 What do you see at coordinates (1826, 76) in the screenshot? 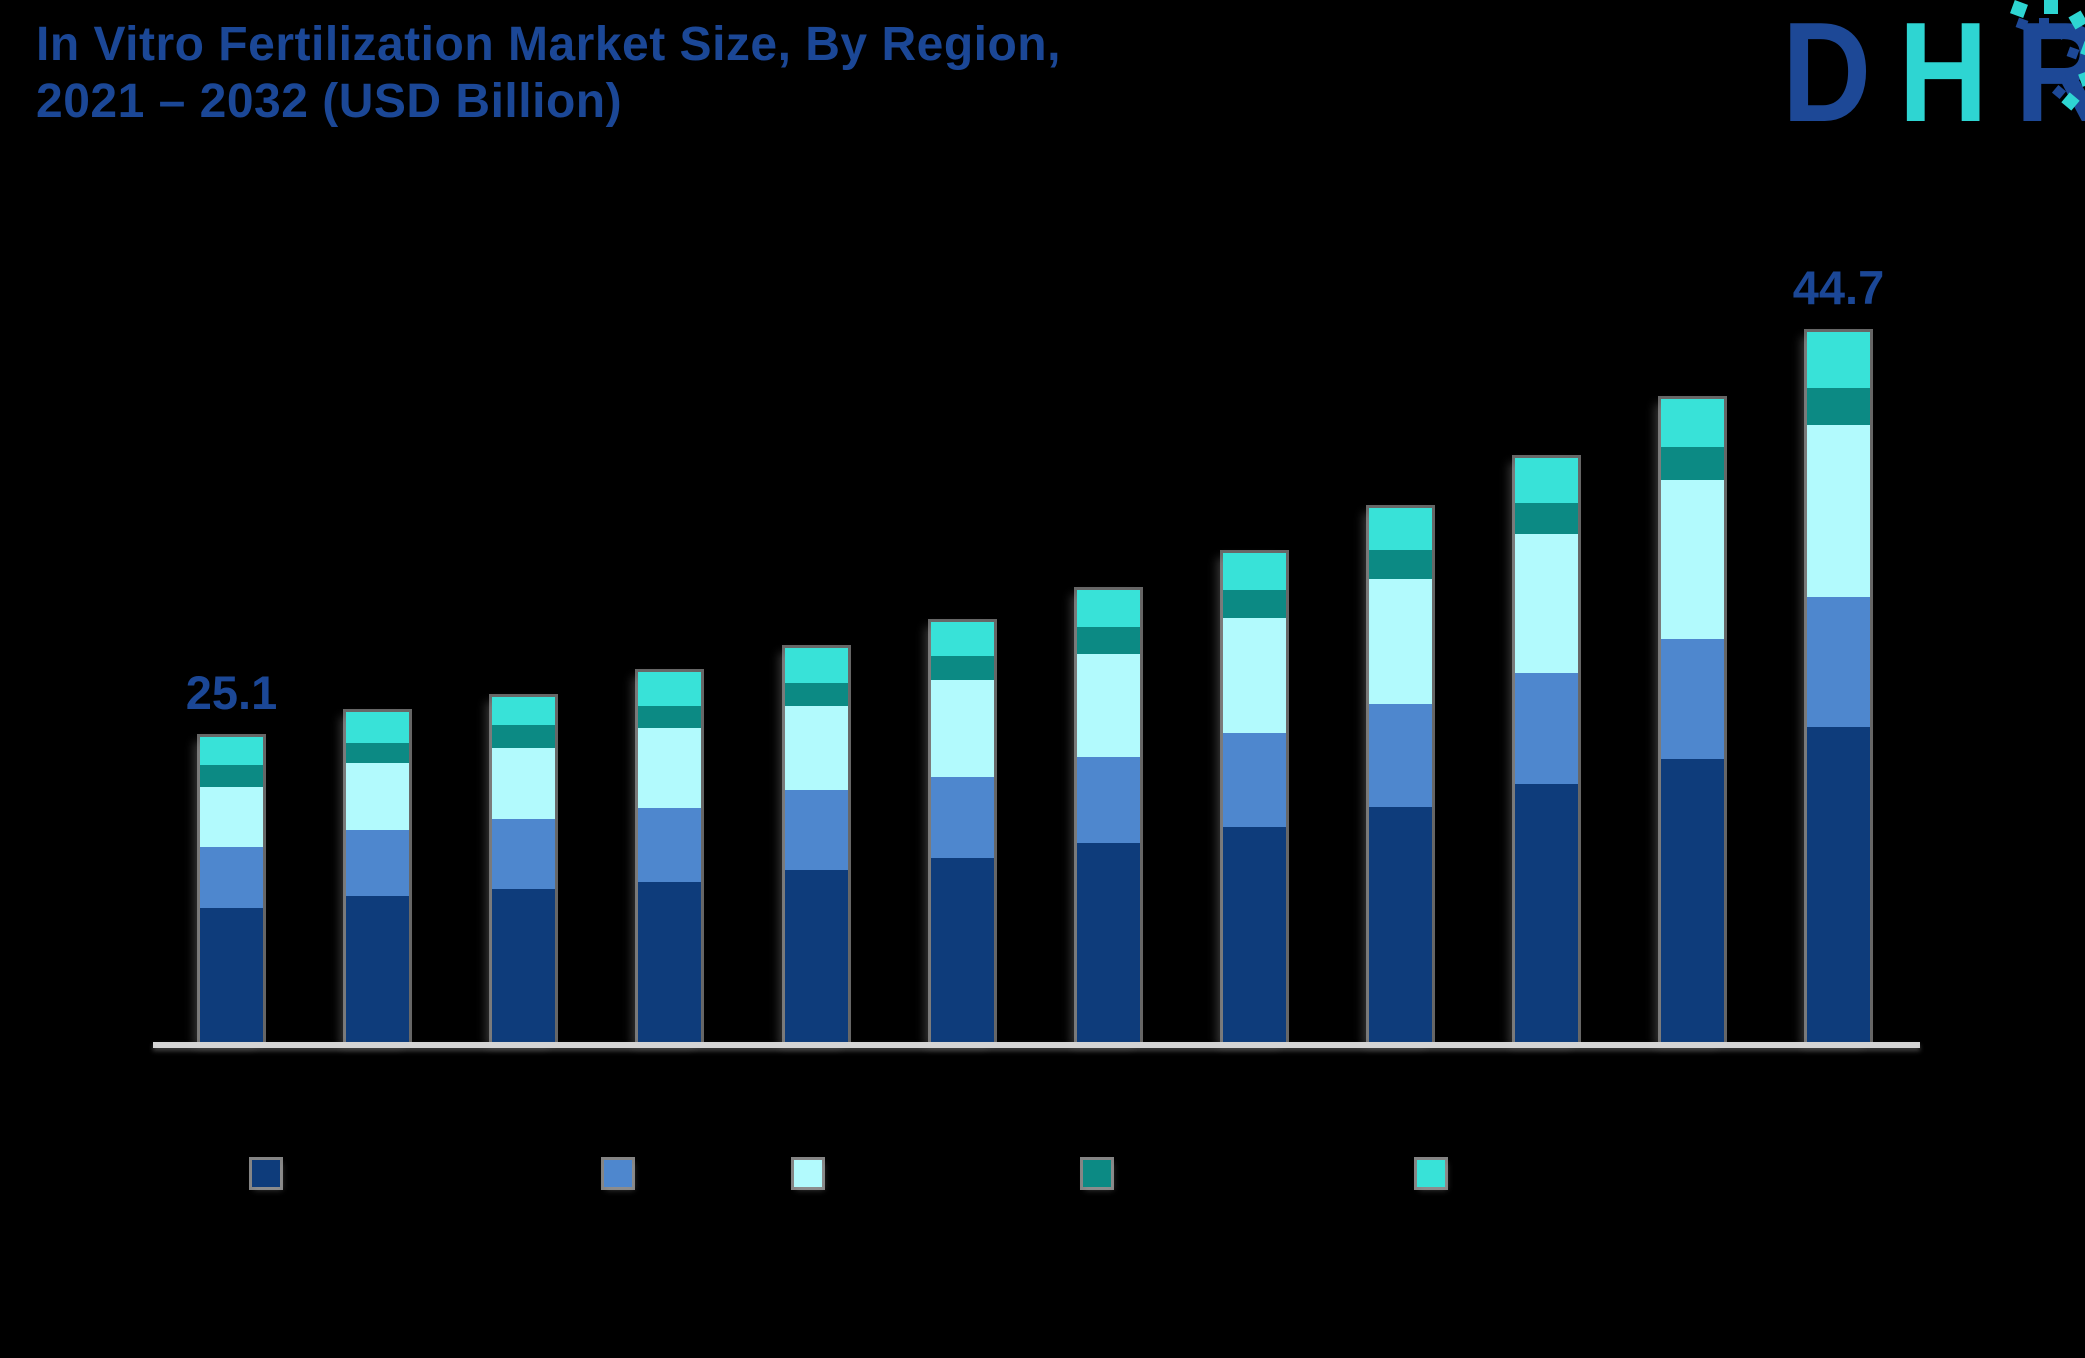
I see `logo-letter-d: D` at bounding box center [1826, 76].